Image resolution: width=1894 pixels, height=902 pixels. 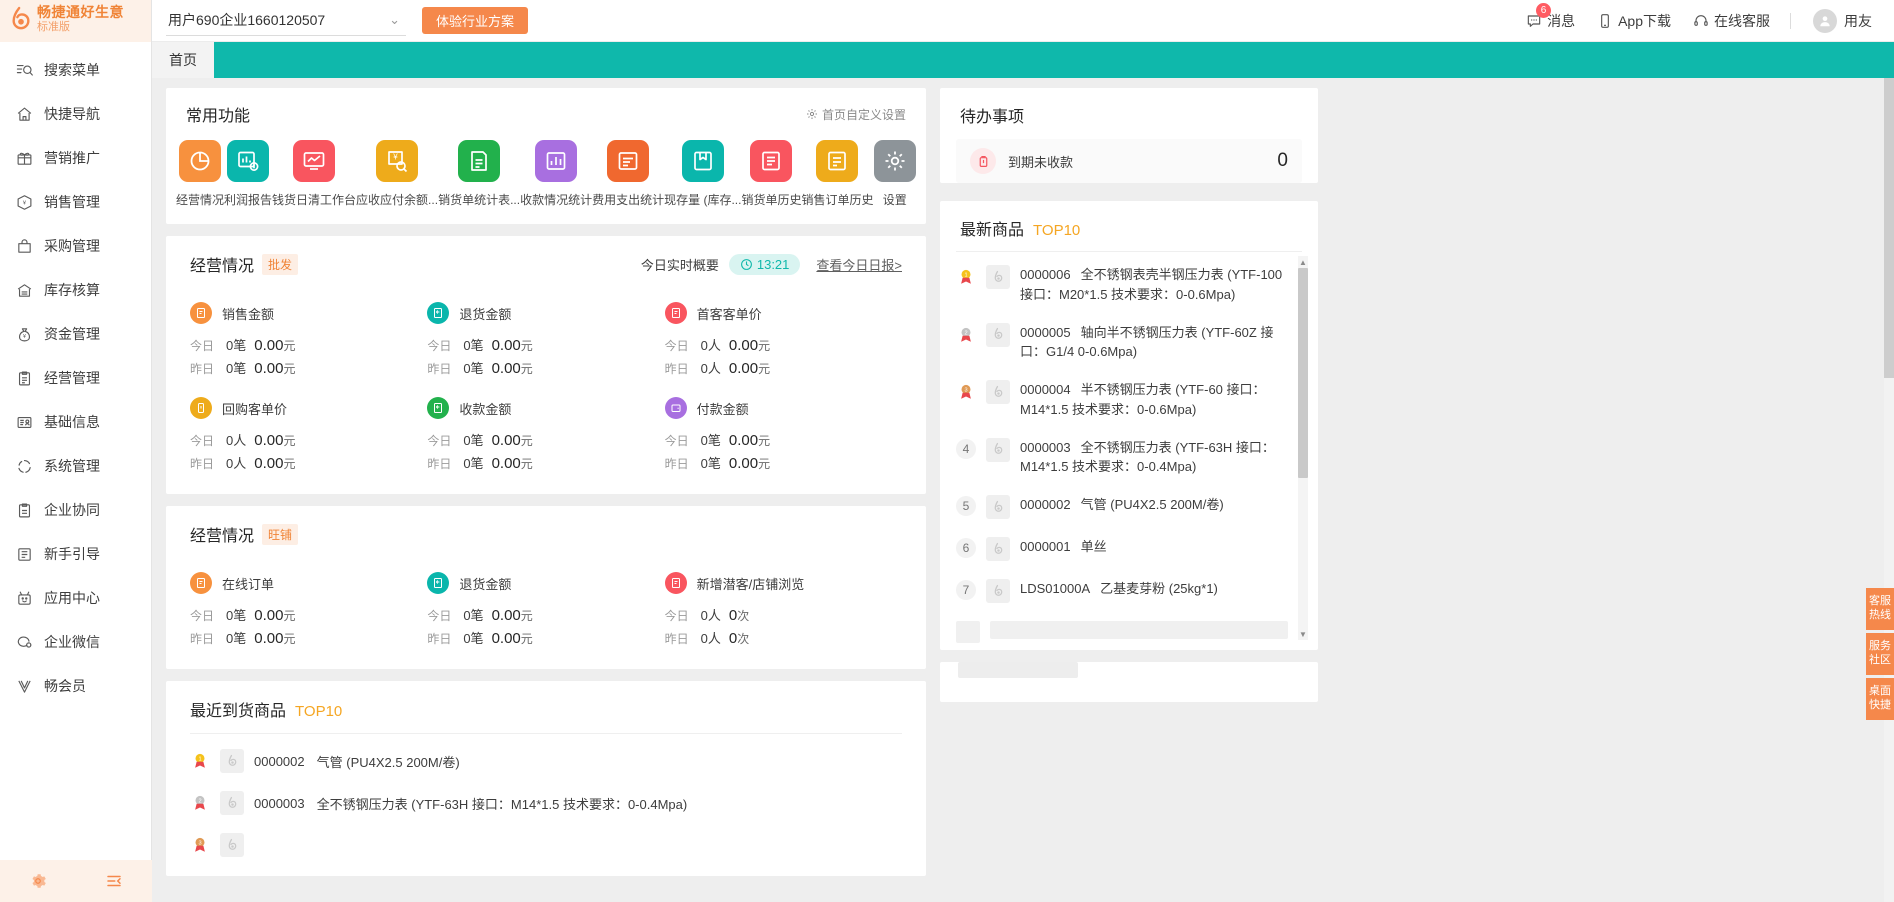 I want to click on new-products-scrollbar: ▲ ▼, so click(x=1303, y=448).